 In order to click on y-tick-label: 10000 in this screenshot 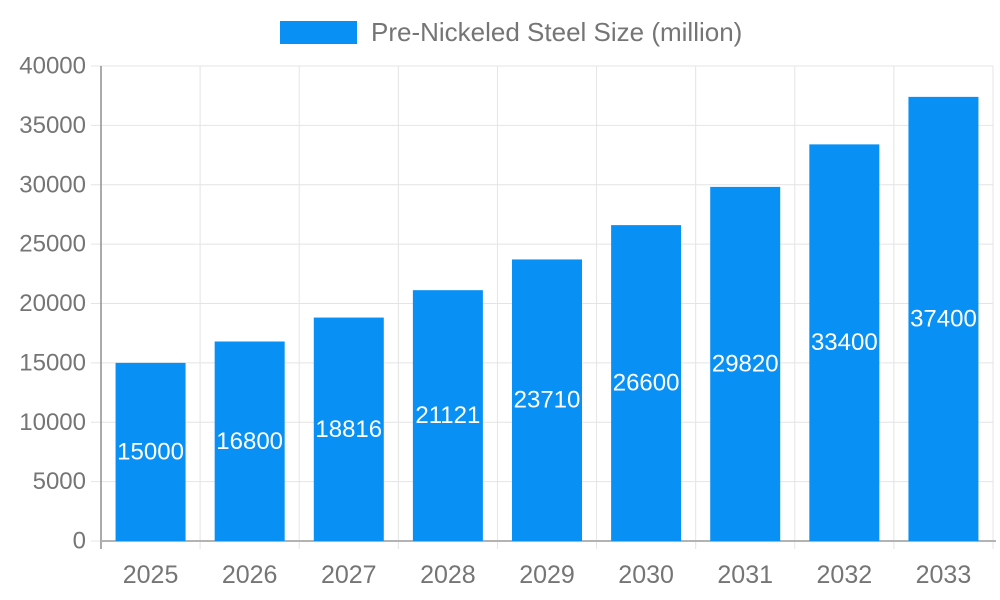, I will do `click(52, 422)`.